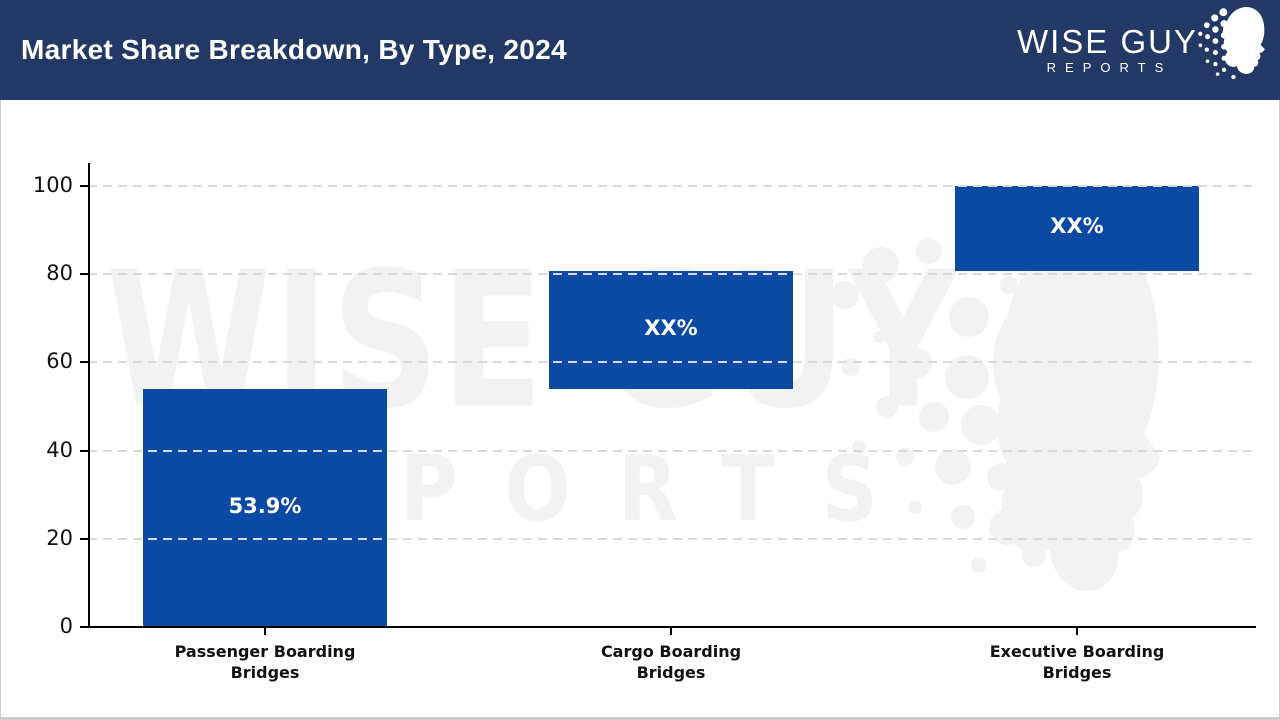 This screenshot has width=1280, height=720. What do you see at coordinates (52, 185) in the screenshot?
I see `y-tick-label: 100` at bounding box center [52, 185].